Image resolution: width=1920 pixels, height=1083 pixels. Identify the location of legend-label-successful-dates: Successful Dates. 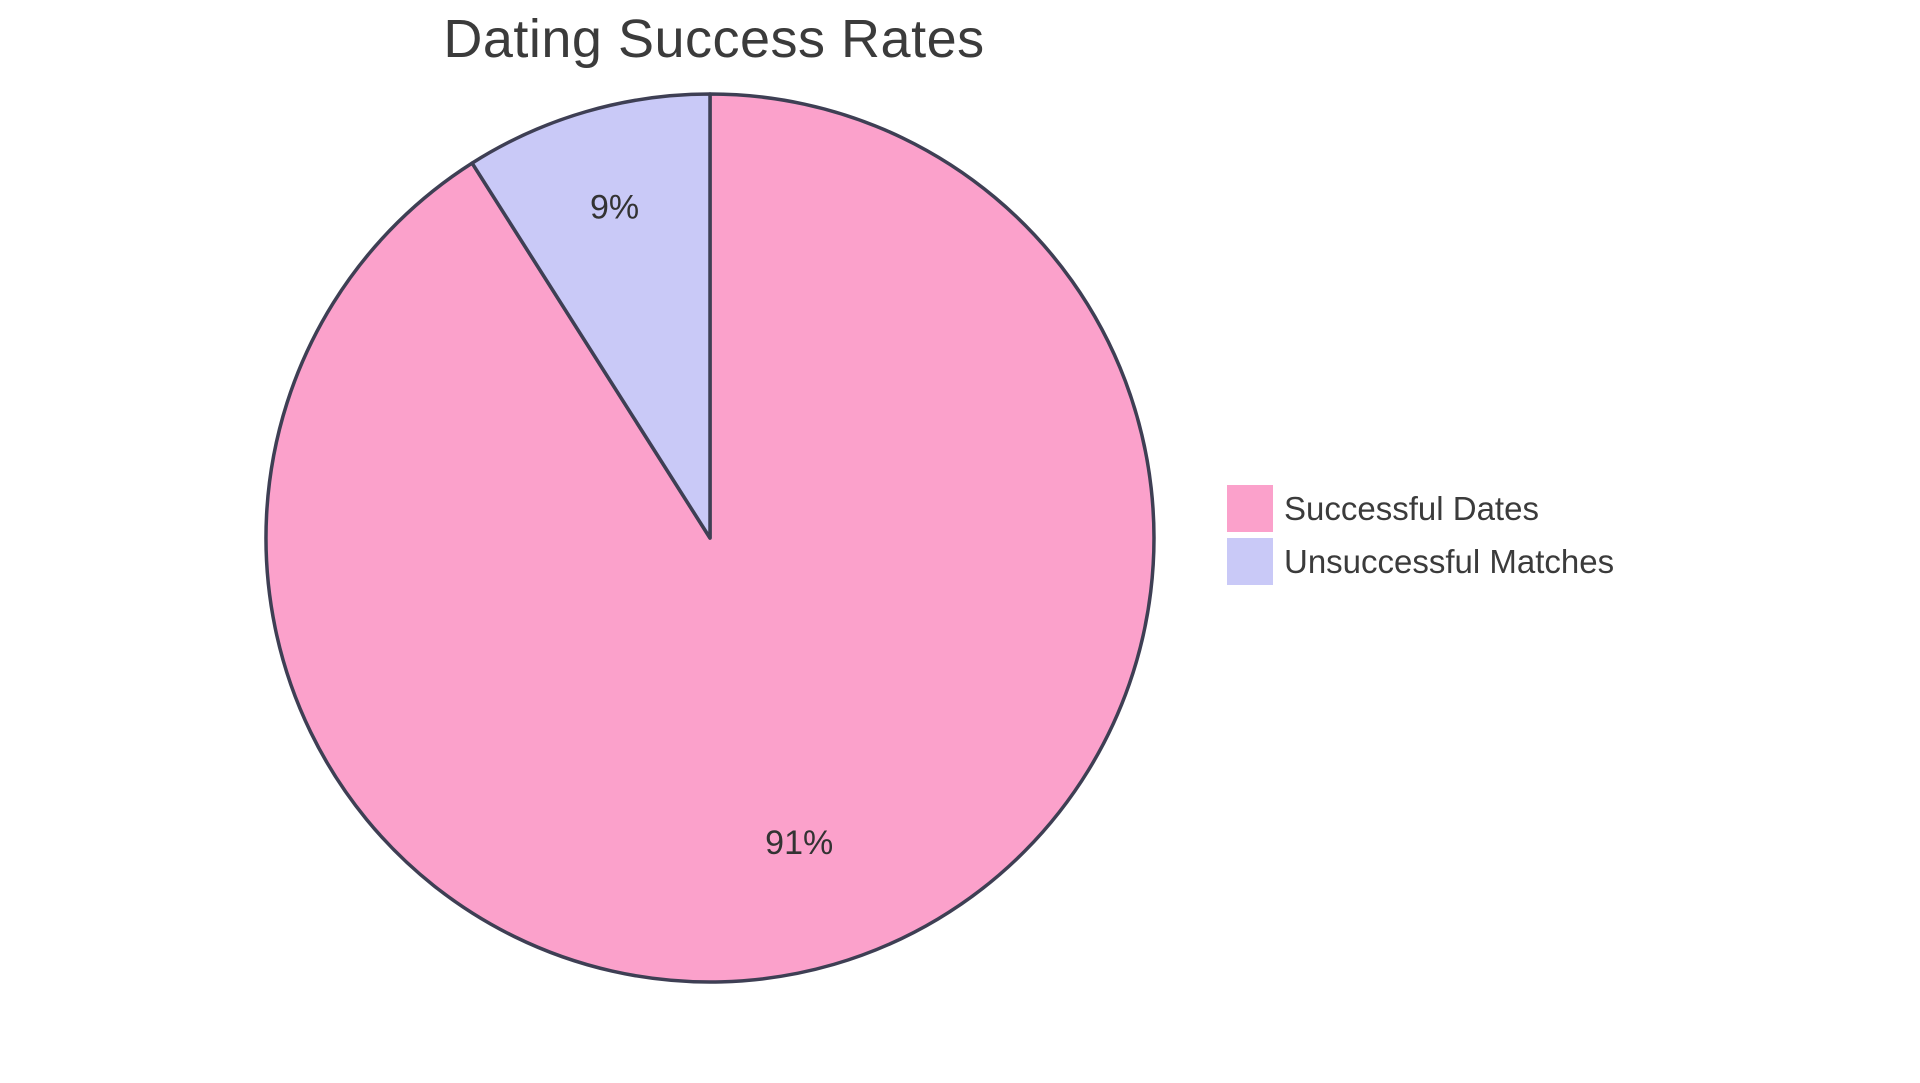
(1411, 508).